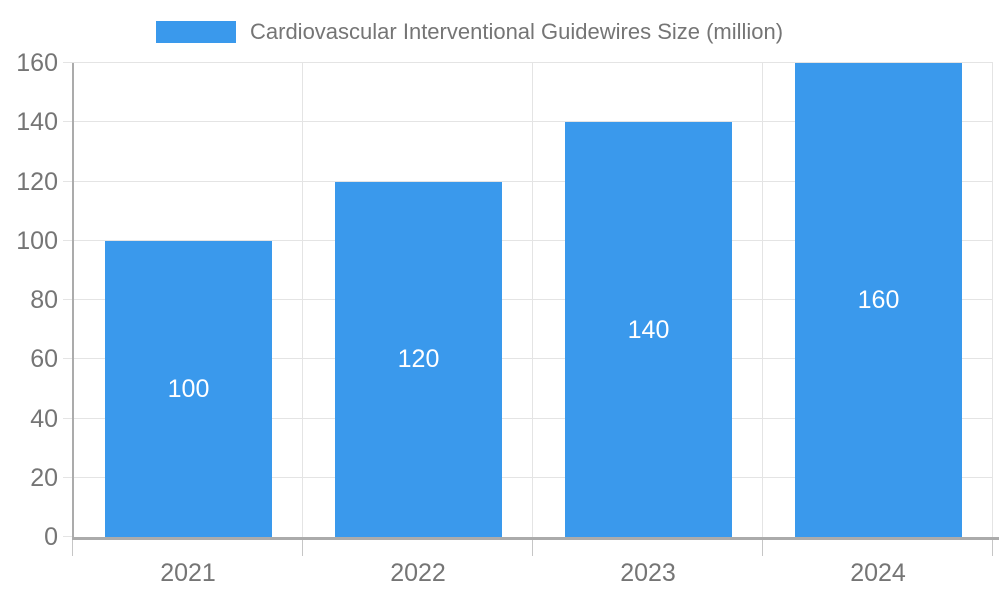 This screenshot has width=1000, height=600. I want to click on y-axis-tick-label: 40, so click(44, 419).